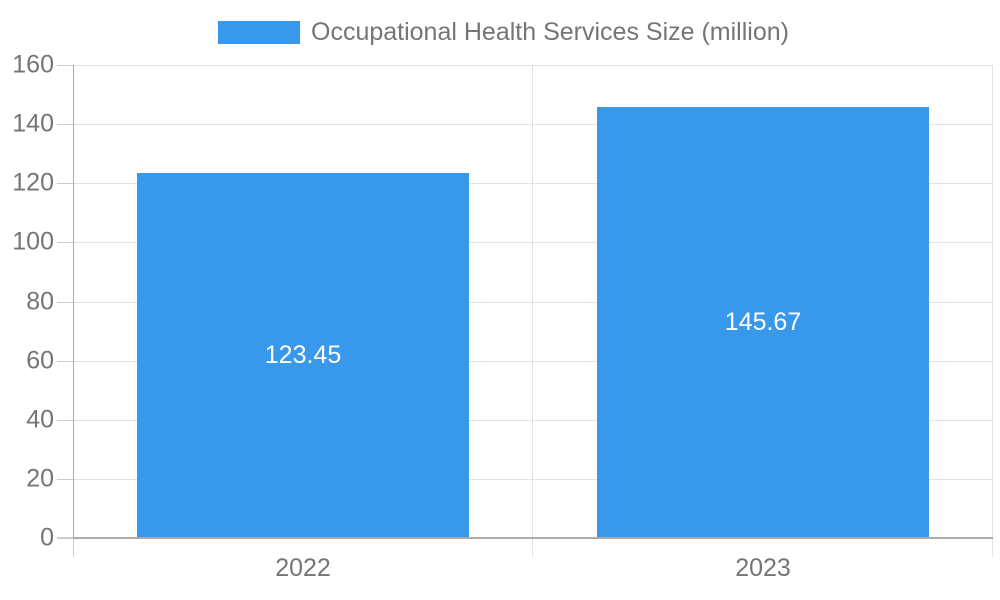 The width and height of the screenshot is (1000, 600). I want to click on y-tick-label: 120, so click(33, 182).